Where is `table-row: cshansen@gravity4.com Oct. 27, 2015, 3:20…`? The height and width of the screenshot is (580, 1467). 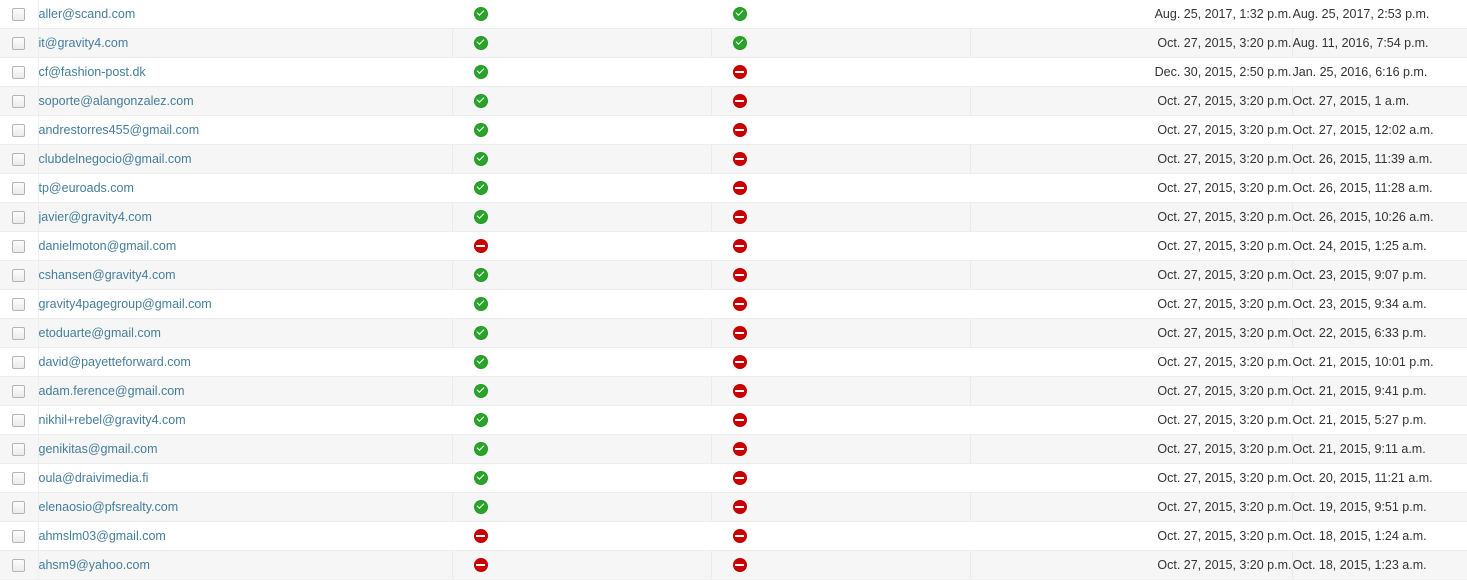
table-row: cshansen@gravity4.com Oct. 27, 2015, 3:20… is located at coordinates (733, 275).